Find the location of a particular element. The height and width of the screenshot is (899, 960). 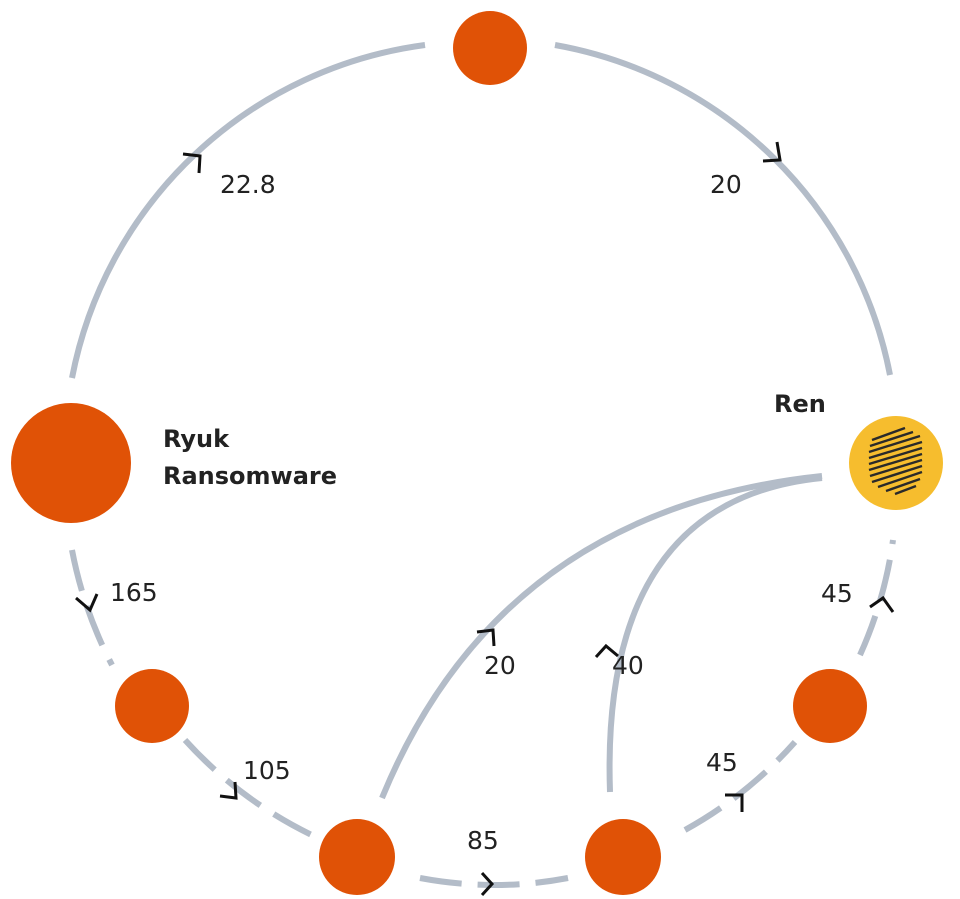

ren-icon is located at coordinates (895, 461).